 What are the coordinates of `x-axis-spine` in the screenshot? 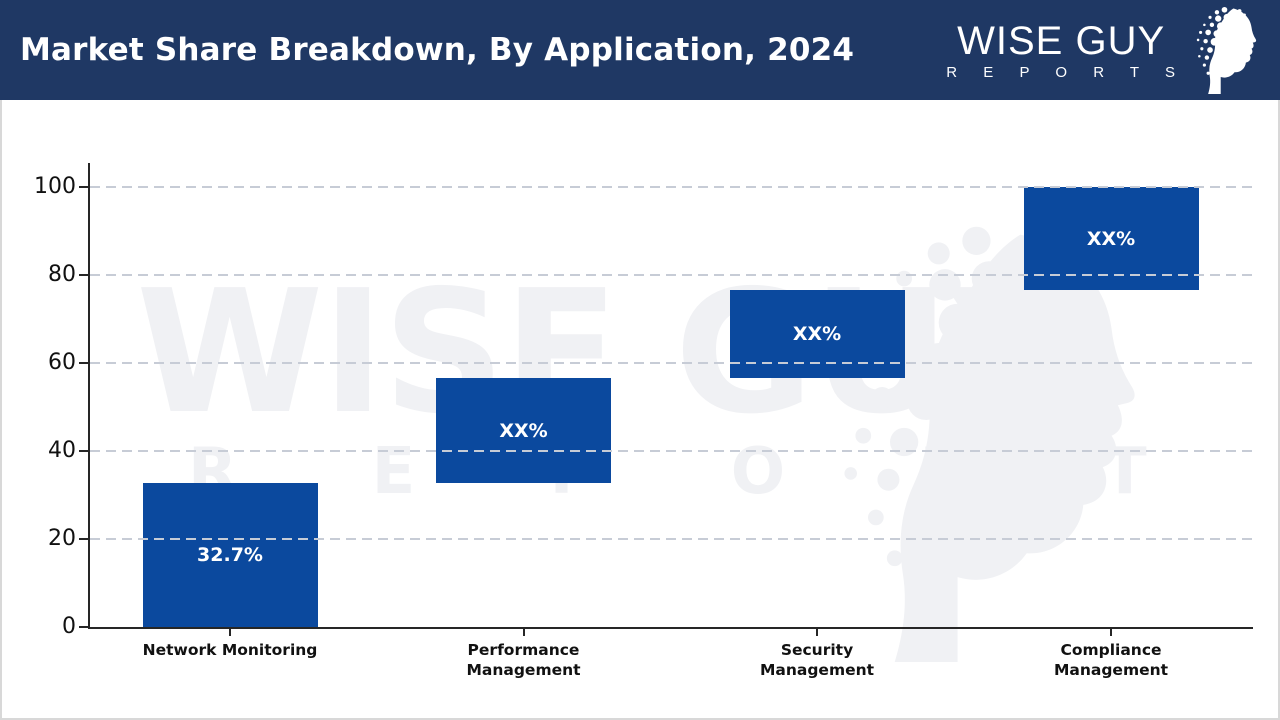 It's located at (670, 628).